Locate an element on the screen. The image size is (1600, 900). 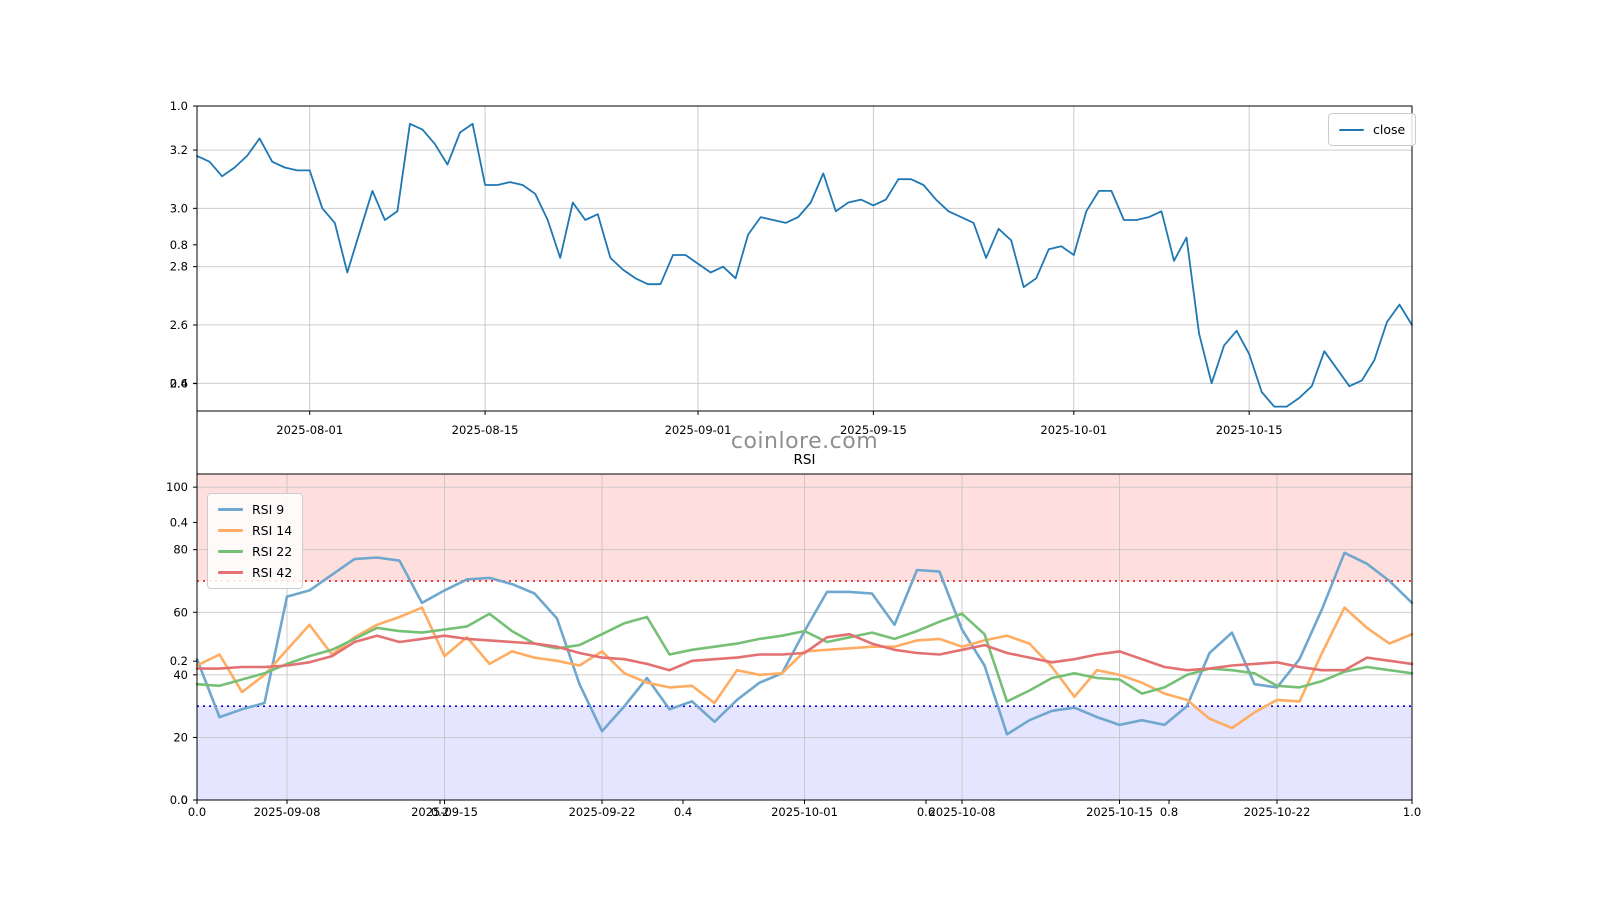
y-tick-label: 2.6 is located at coordinates (179, 325).